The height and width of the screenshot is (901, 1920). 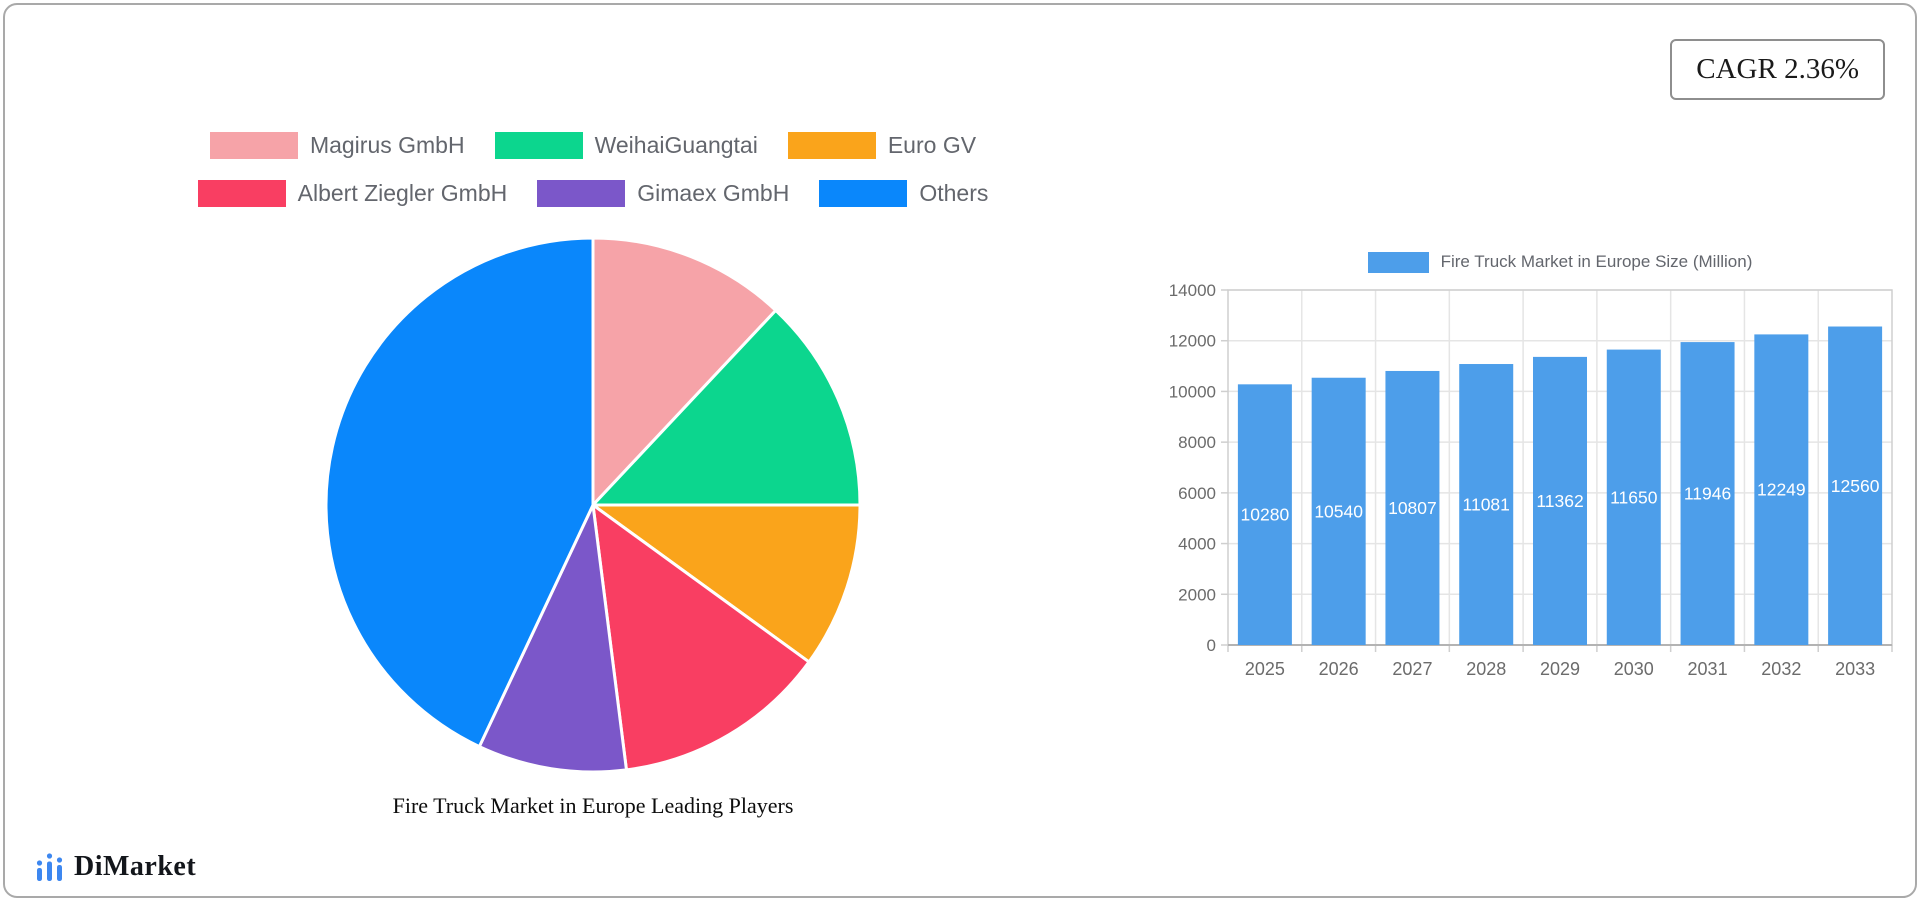 I want to click on bar-value-label: 12249, so click(x=1781, y=490).